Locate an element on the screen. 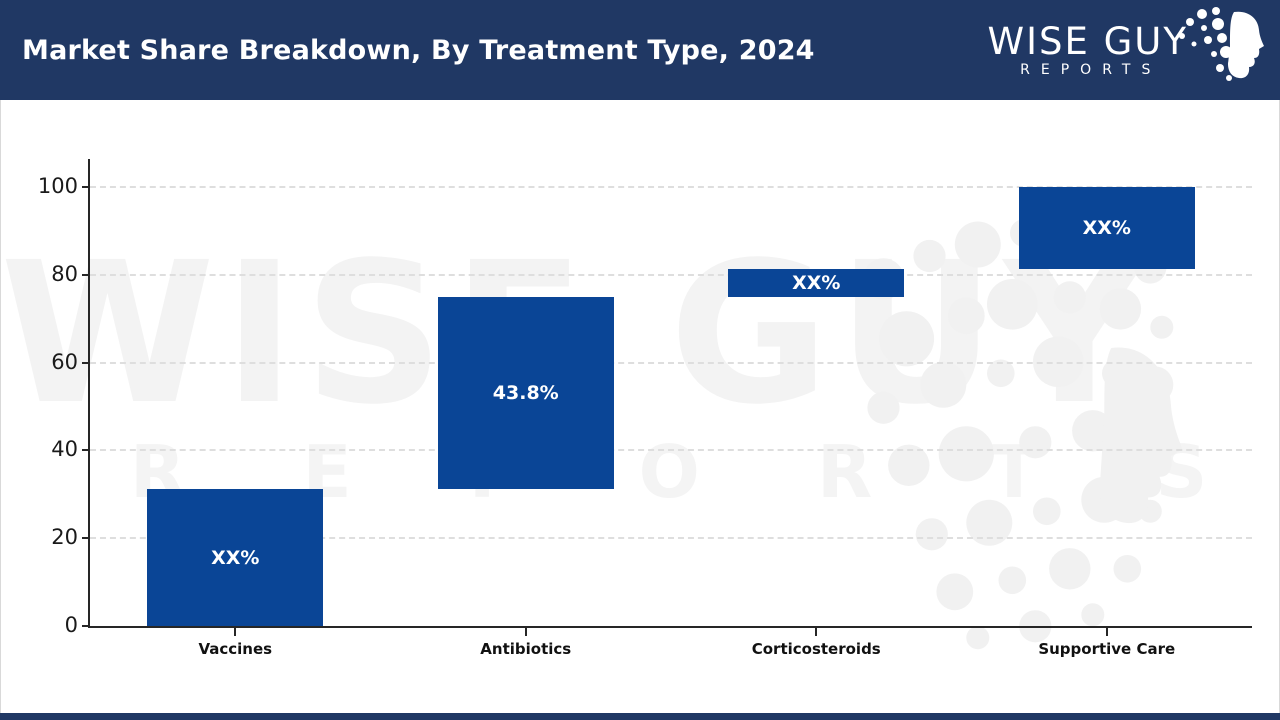  bar-corticosteroids: XX% is located at coordinates (816, 283).